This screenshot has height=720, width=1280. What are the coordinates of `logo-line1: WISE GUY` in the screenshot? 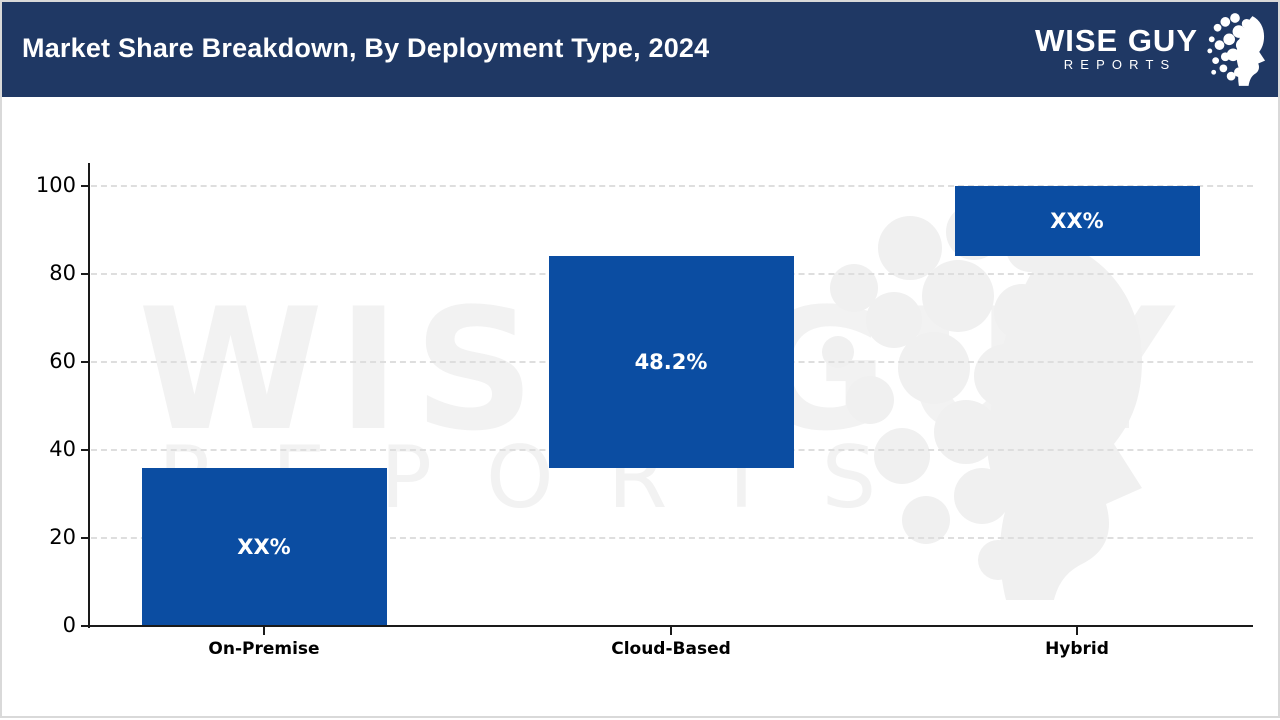 It's located at (1116, 40).